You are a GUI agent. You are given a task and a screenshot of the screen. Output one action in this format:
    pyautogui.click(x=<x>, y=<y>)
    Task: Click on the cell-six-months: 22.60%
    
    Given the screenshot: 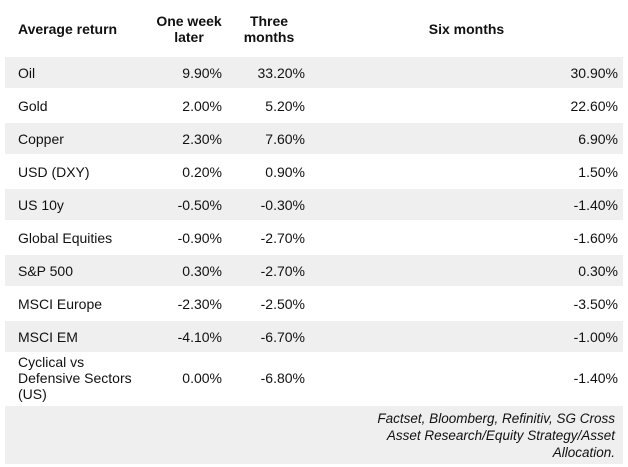 What is the action you would take?
    pyautogui.click(x=594, y=105)
    